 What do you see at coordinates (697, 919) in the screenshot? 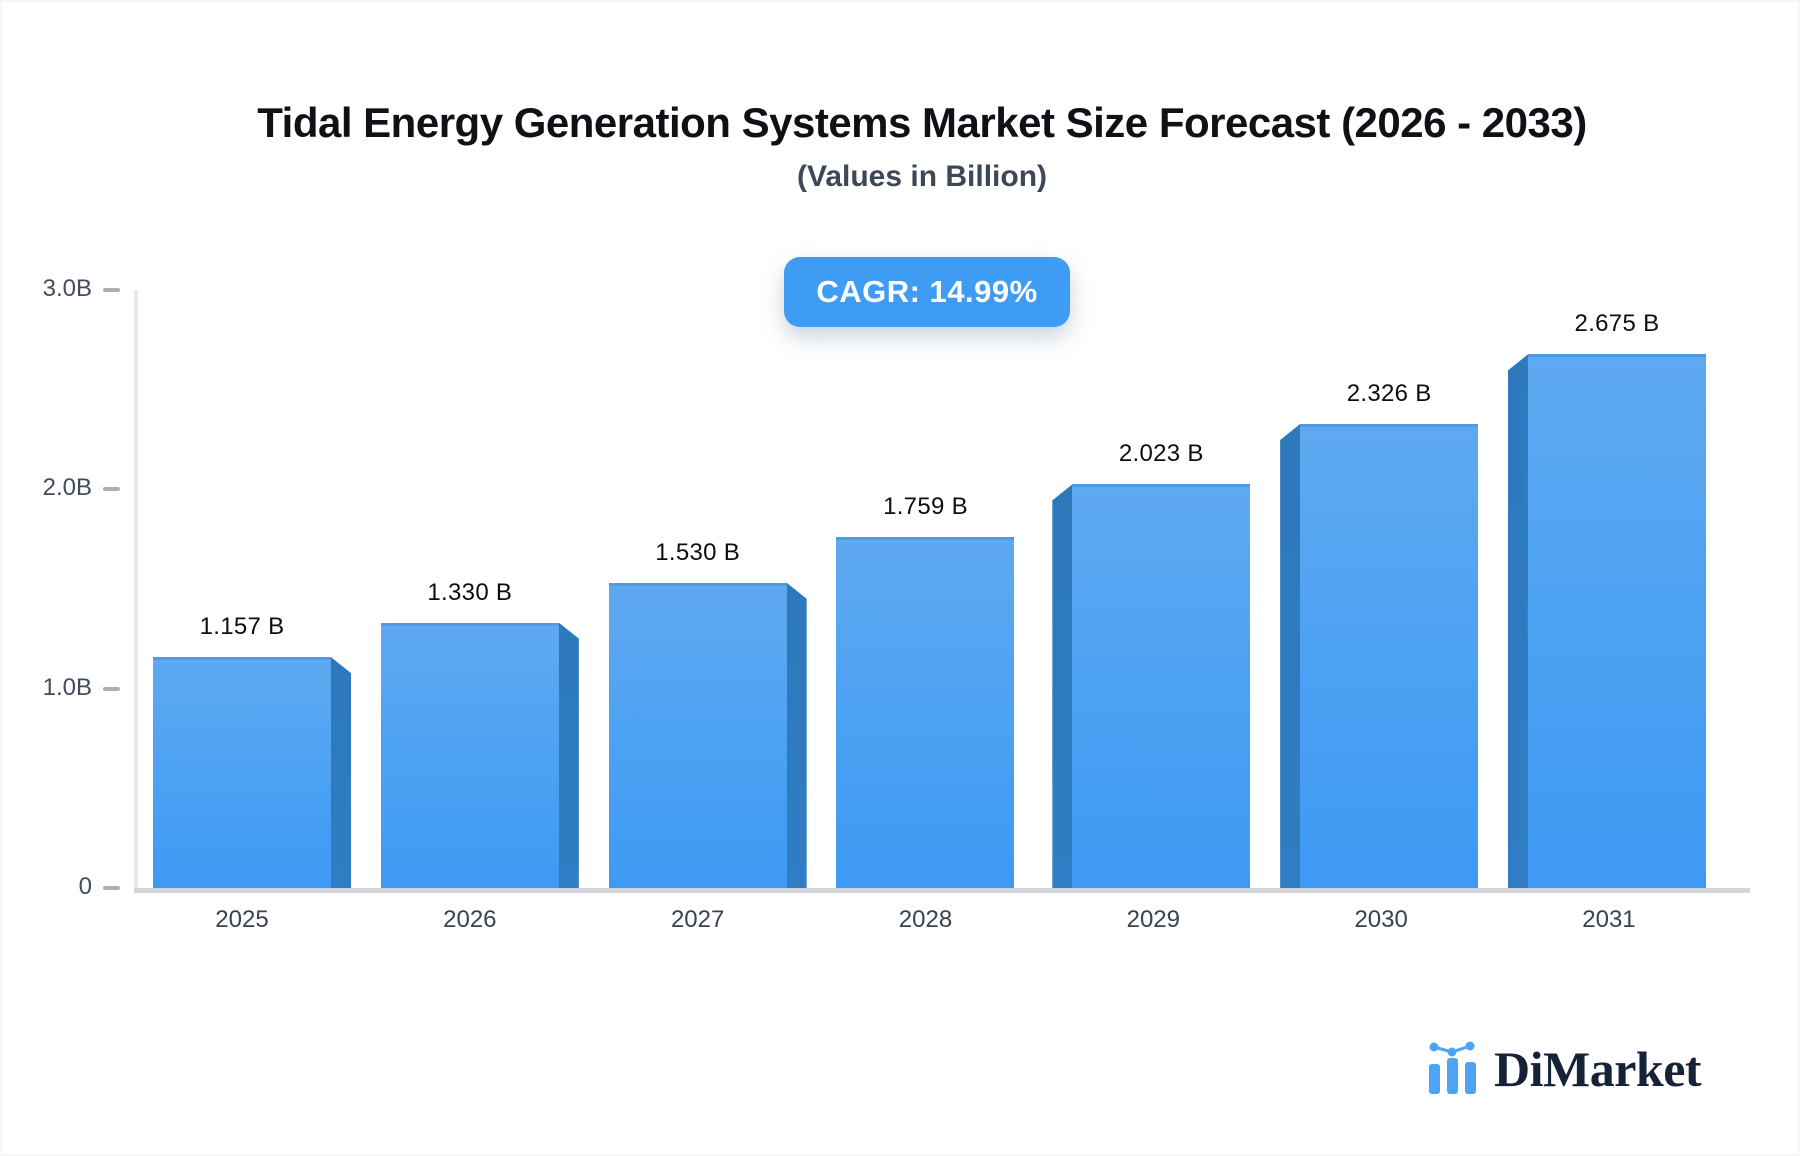
I see `x-axis-tick-label: 2027` at bounding box center [697, 919].